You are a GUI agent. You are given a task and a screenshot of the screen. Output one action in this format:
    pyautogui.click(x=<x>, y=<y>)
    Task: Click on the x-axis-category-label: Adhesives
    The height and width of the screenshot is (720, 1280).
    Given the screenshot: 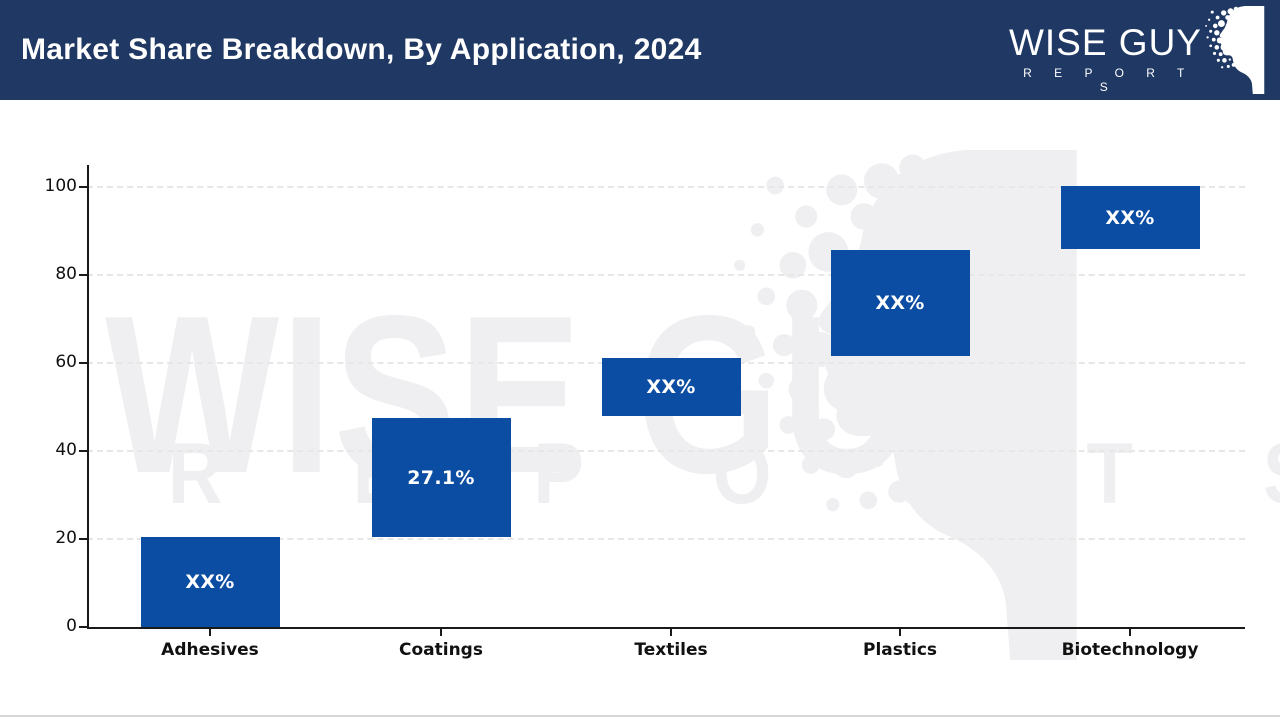 What is the action you would take?
    pyautogui.click(x=210, y=650)
    